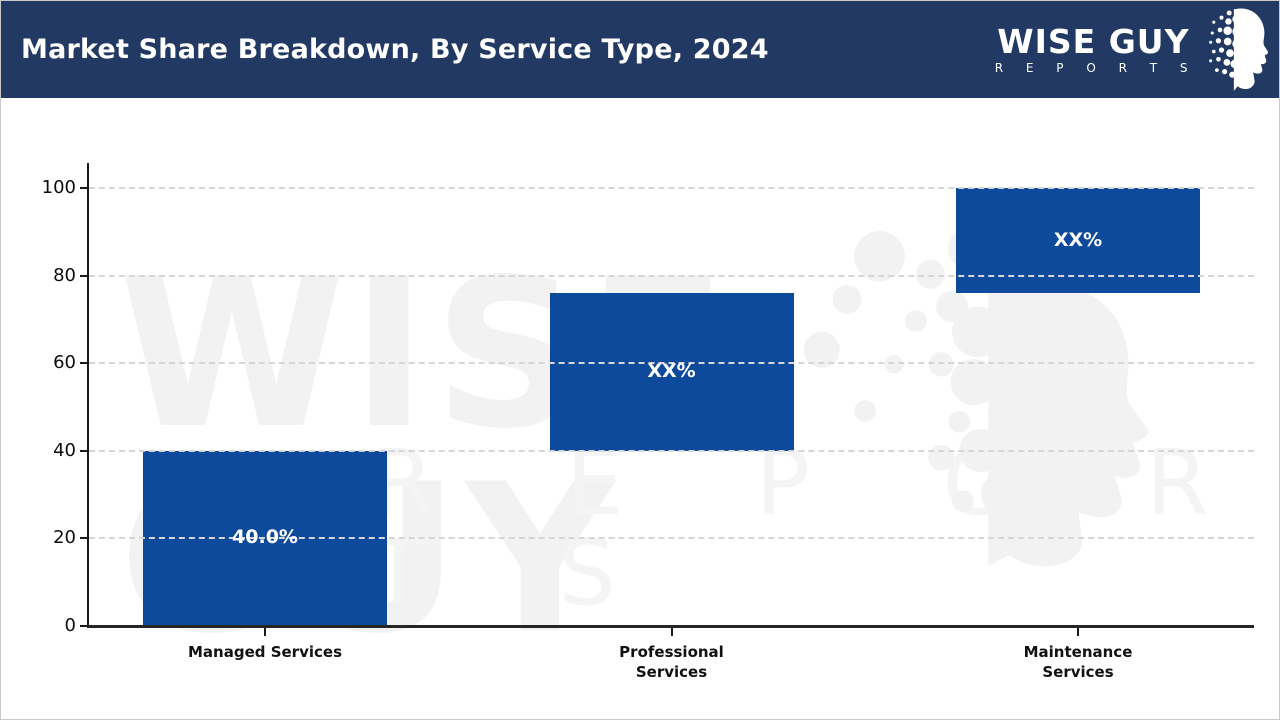 Image resolution: width=1280 pixels, height=720 pixels. Describe the element at coordinates (672, 662) in the screenshot. I see `x-category-label: Professional Services` at that location.